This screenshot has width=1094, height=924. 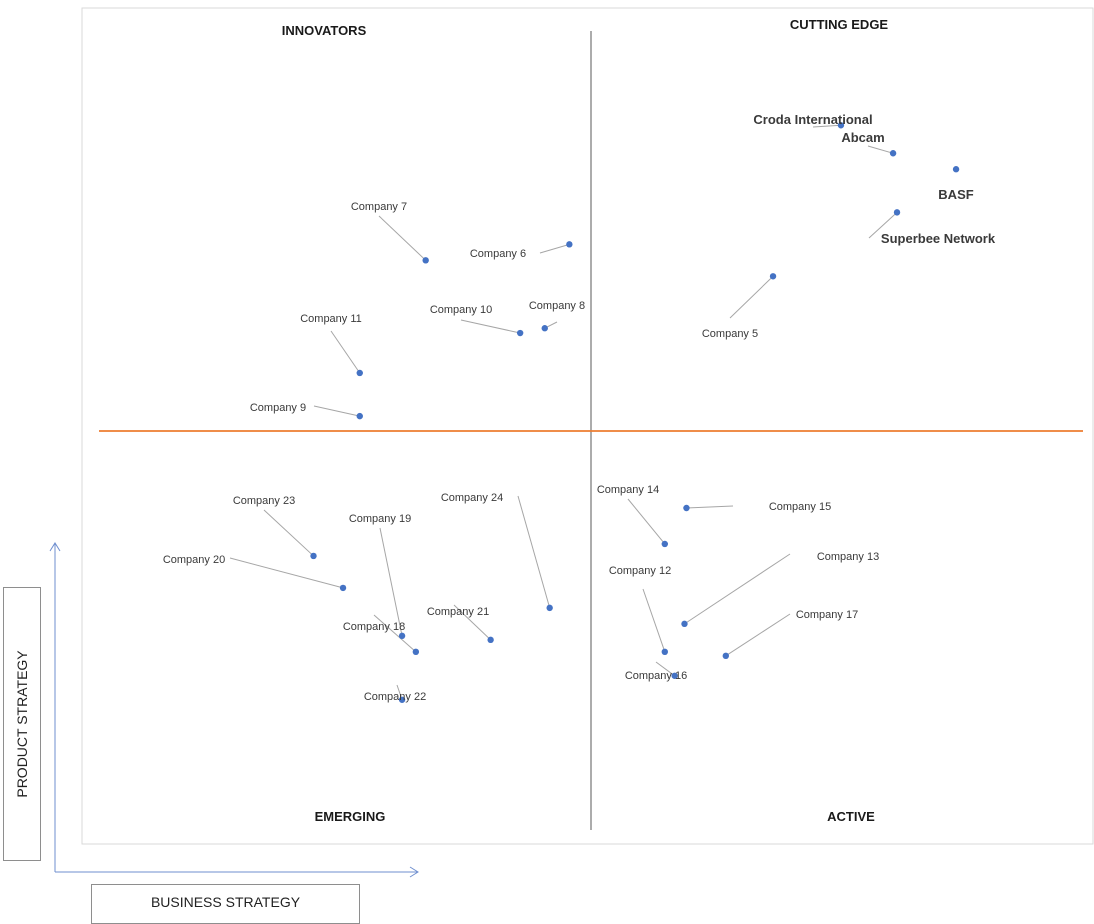 I want to click on quadrant-label-active: ACTIVE, so click(x=851, y=816).